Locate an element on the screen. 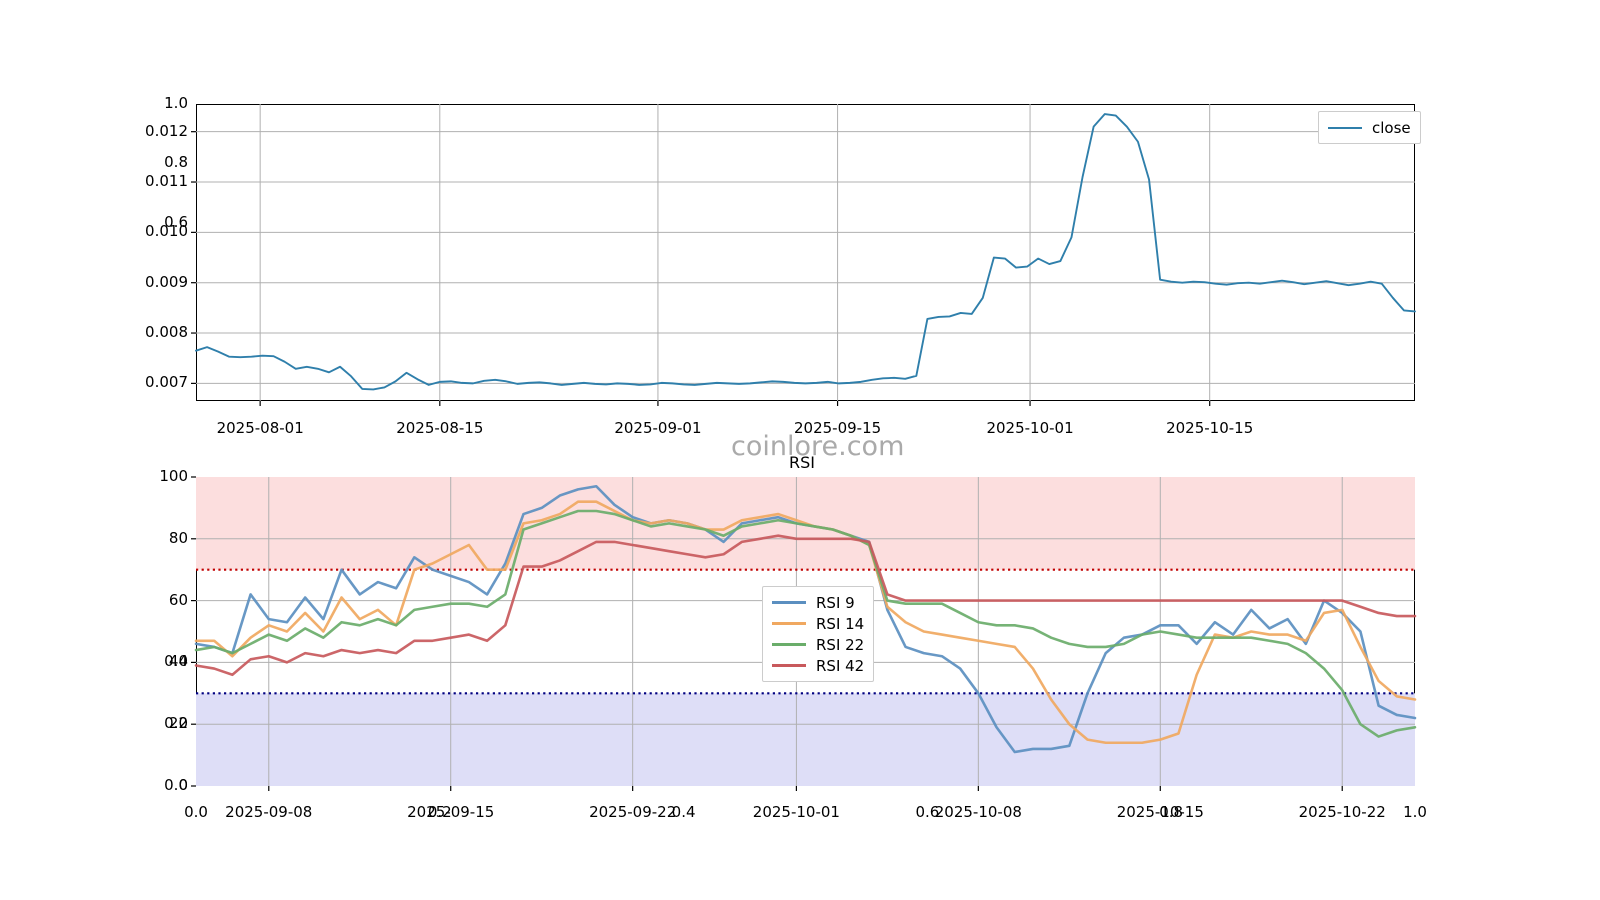 Image resolution: width=1600 pixels, height=900 pixels. price-x-tick-4: 2025-10-01 is located at coordinates (1030, 428).